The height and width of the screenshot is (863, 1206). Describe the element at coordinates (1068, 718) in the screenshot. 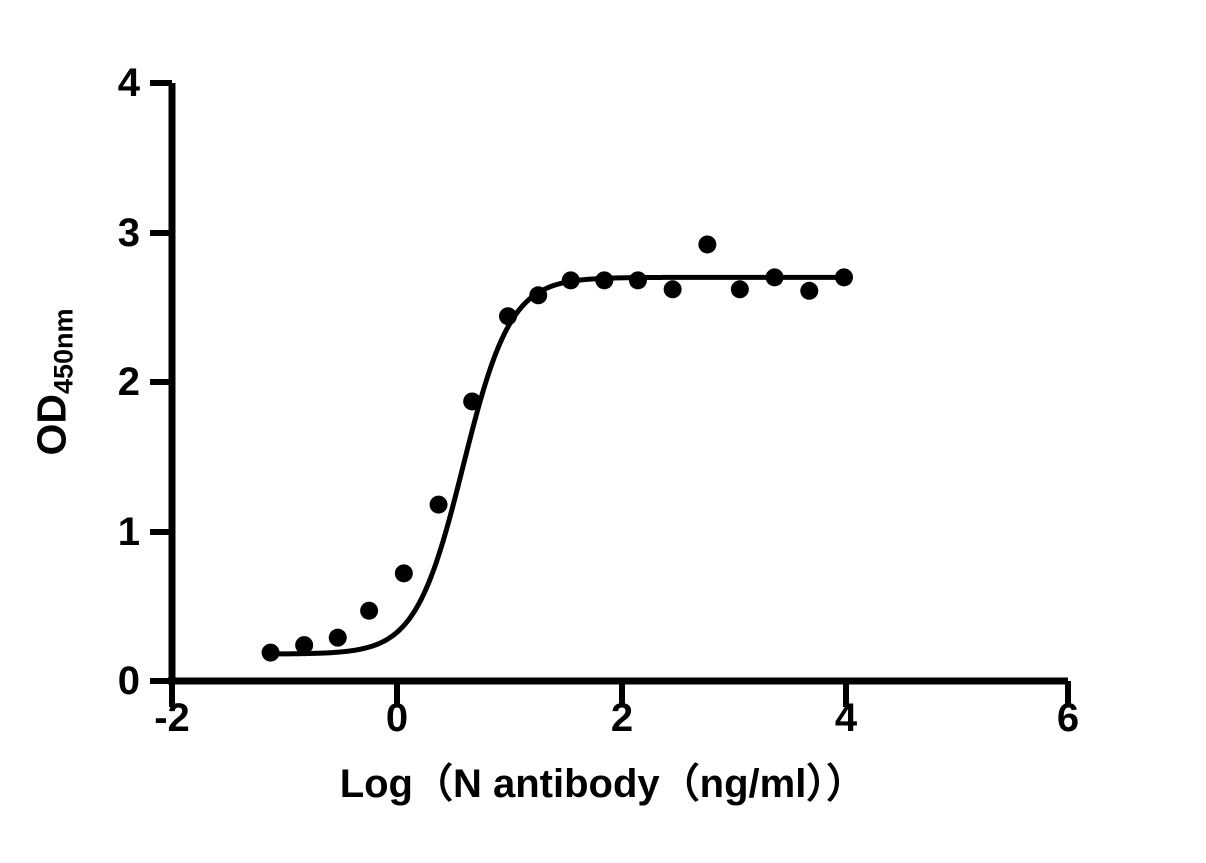

I see `x-tick-label-6: 6` at that location.